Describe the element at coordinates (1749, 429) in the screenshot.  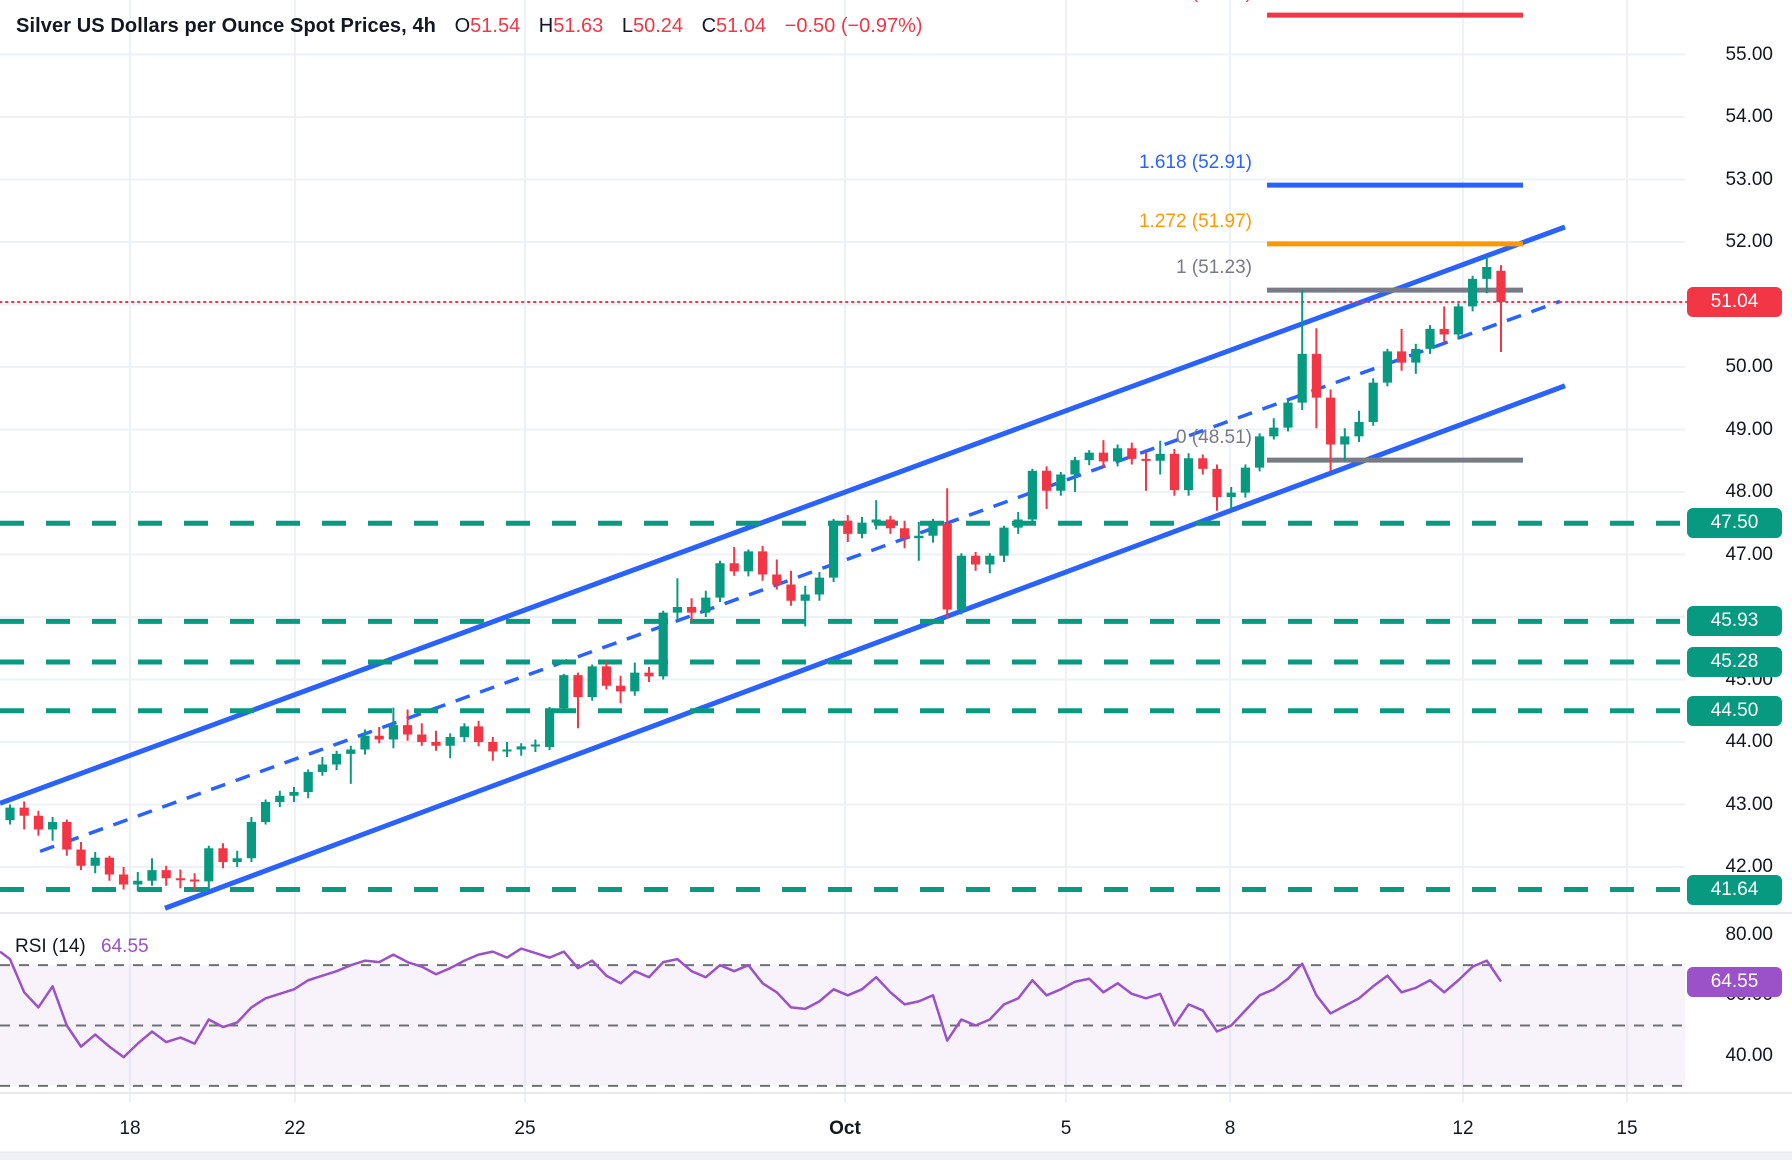
I see `price-axis-label: 49.00` at that location.